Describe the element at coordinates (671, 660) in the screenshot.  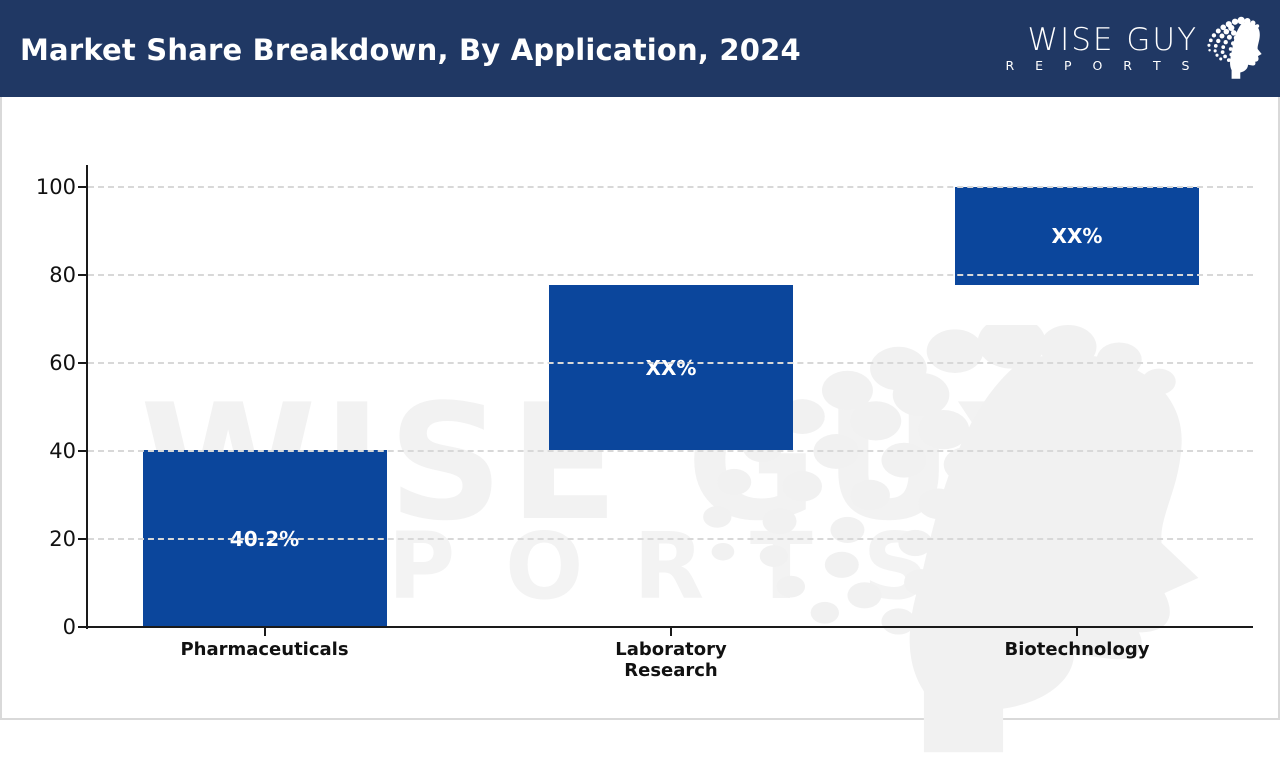
I see `x-category-label-1: Laboratory Research` at that location.